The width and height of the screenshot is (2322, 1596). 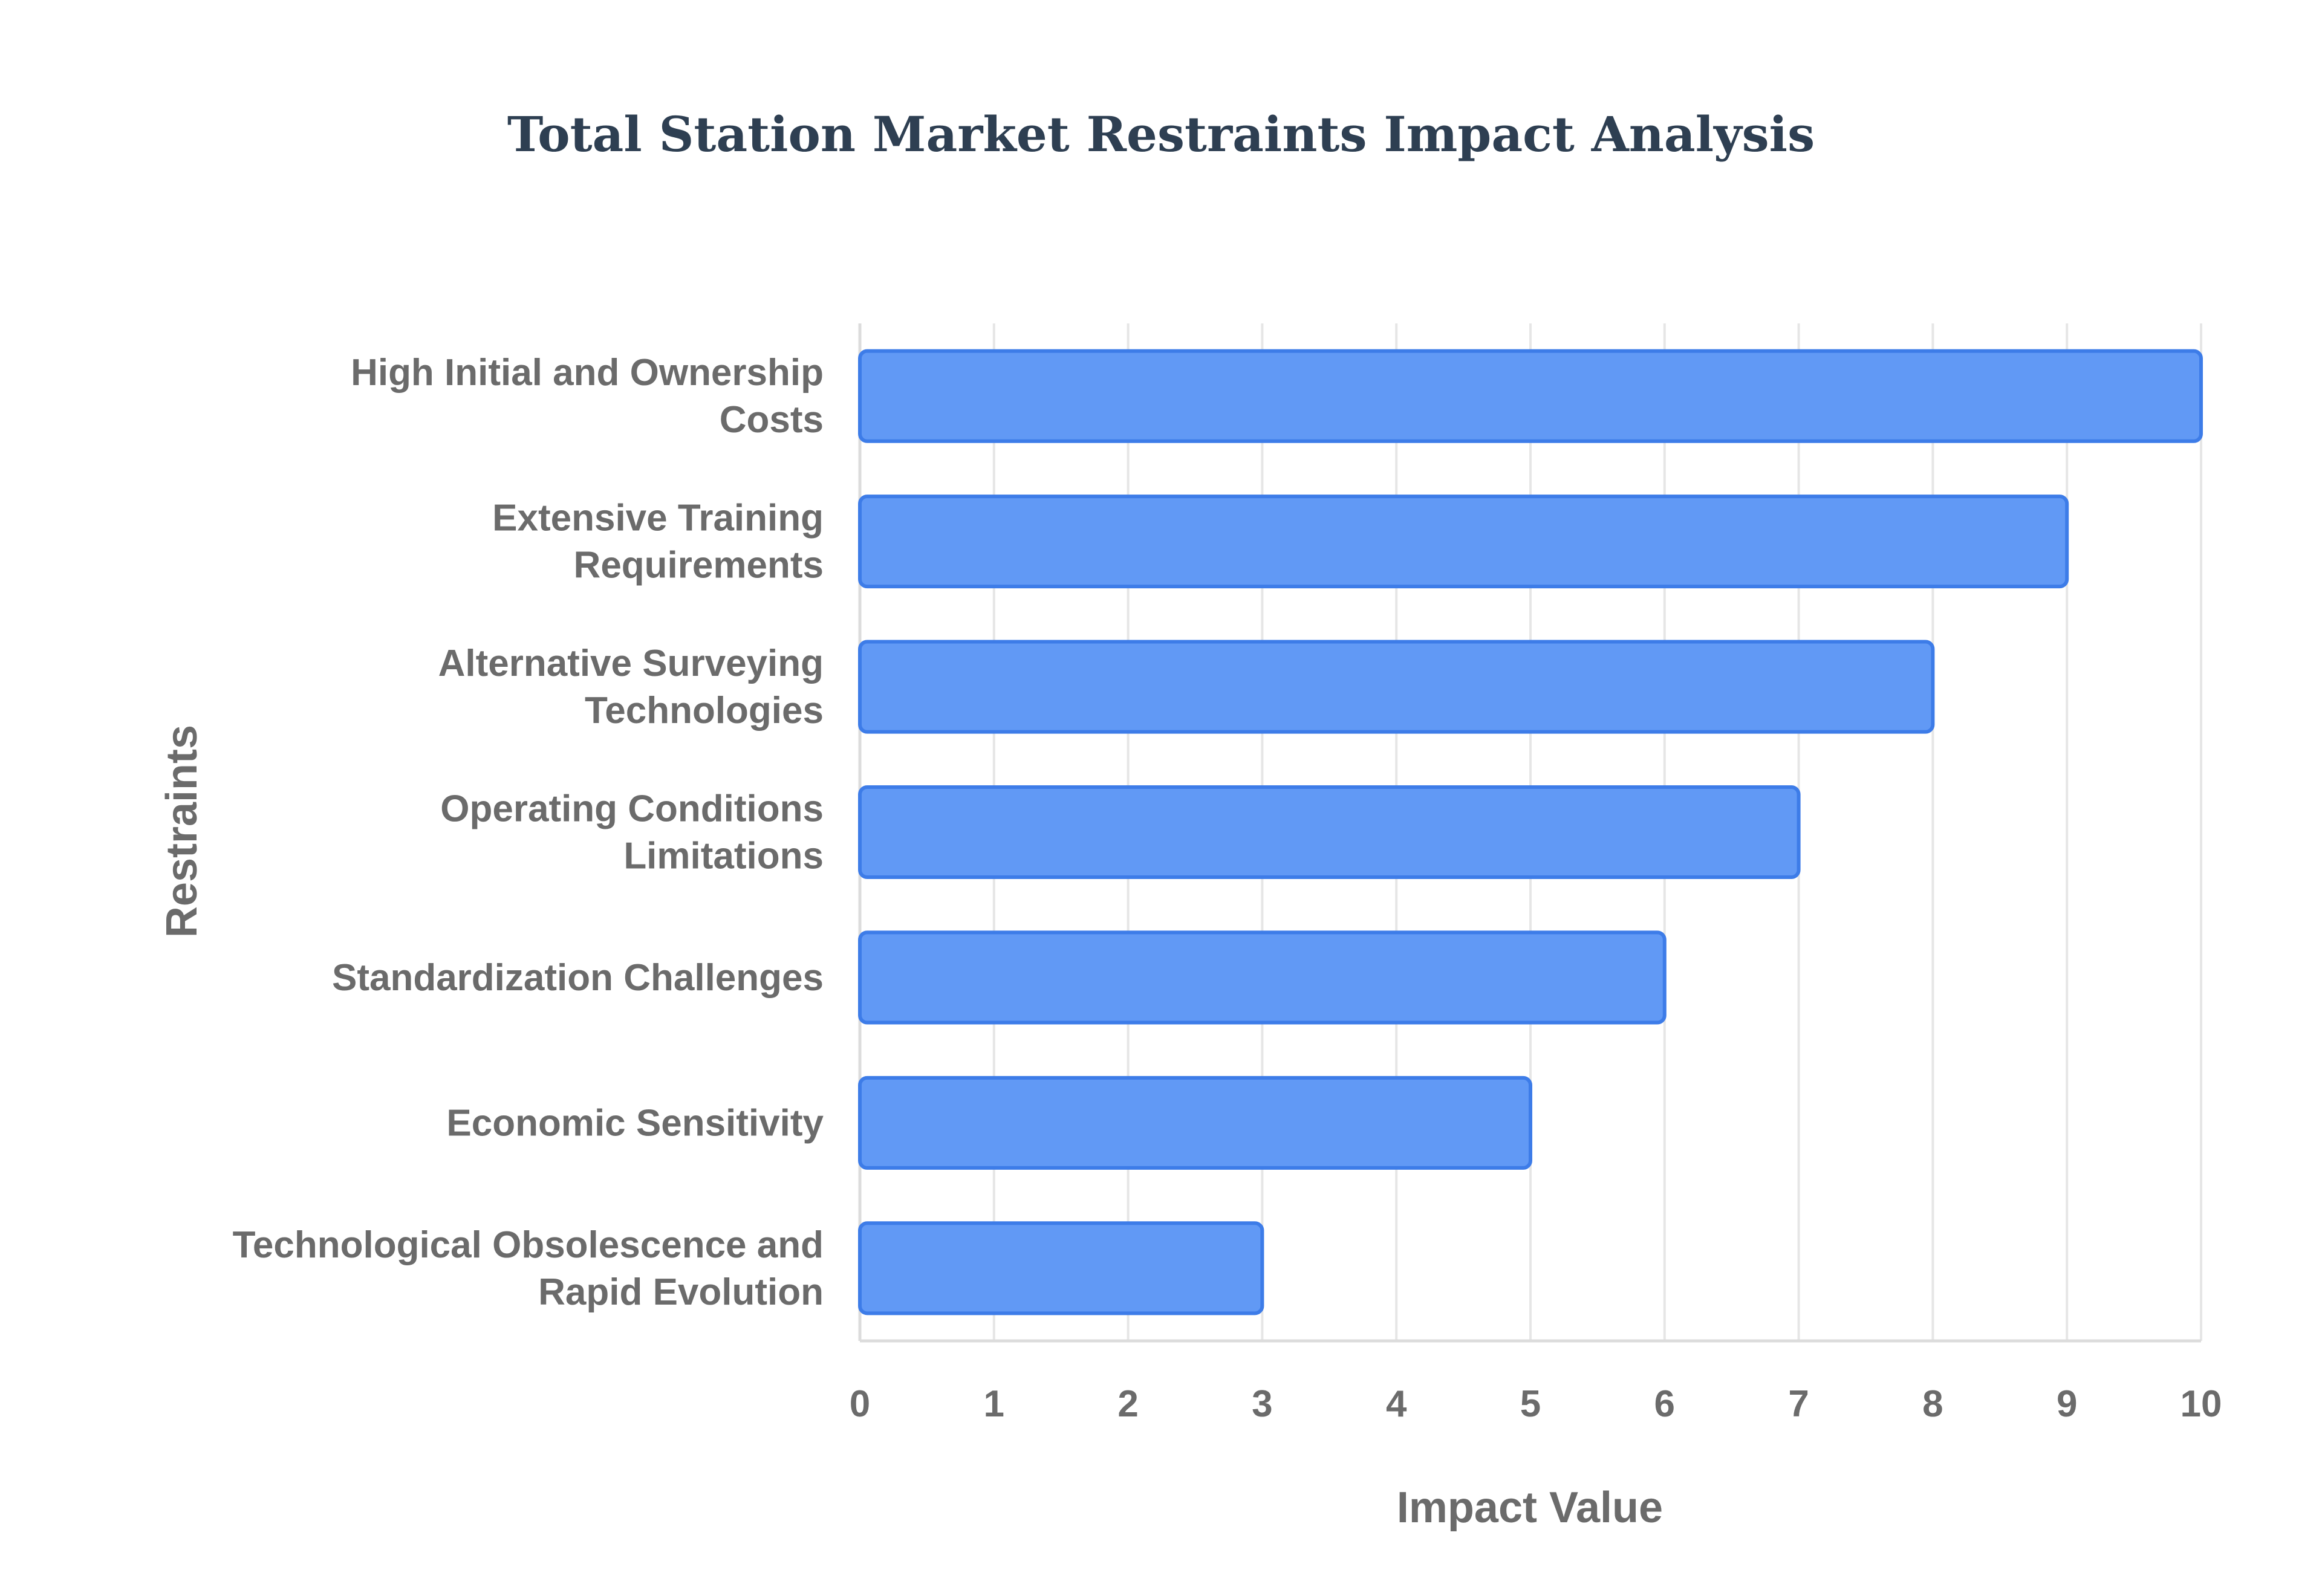 I want to click on x-tick-label: 1, so click(x=994, y=1404).